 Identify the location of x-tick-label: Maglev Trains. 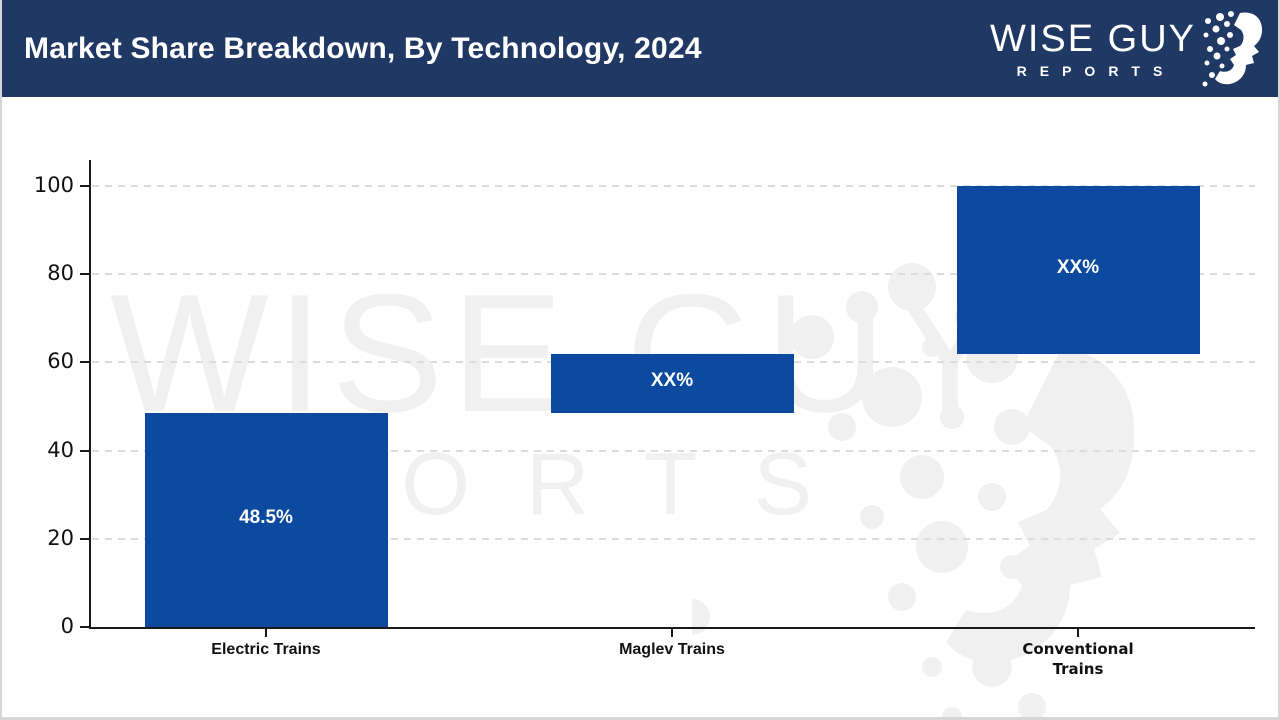
(672, 649).